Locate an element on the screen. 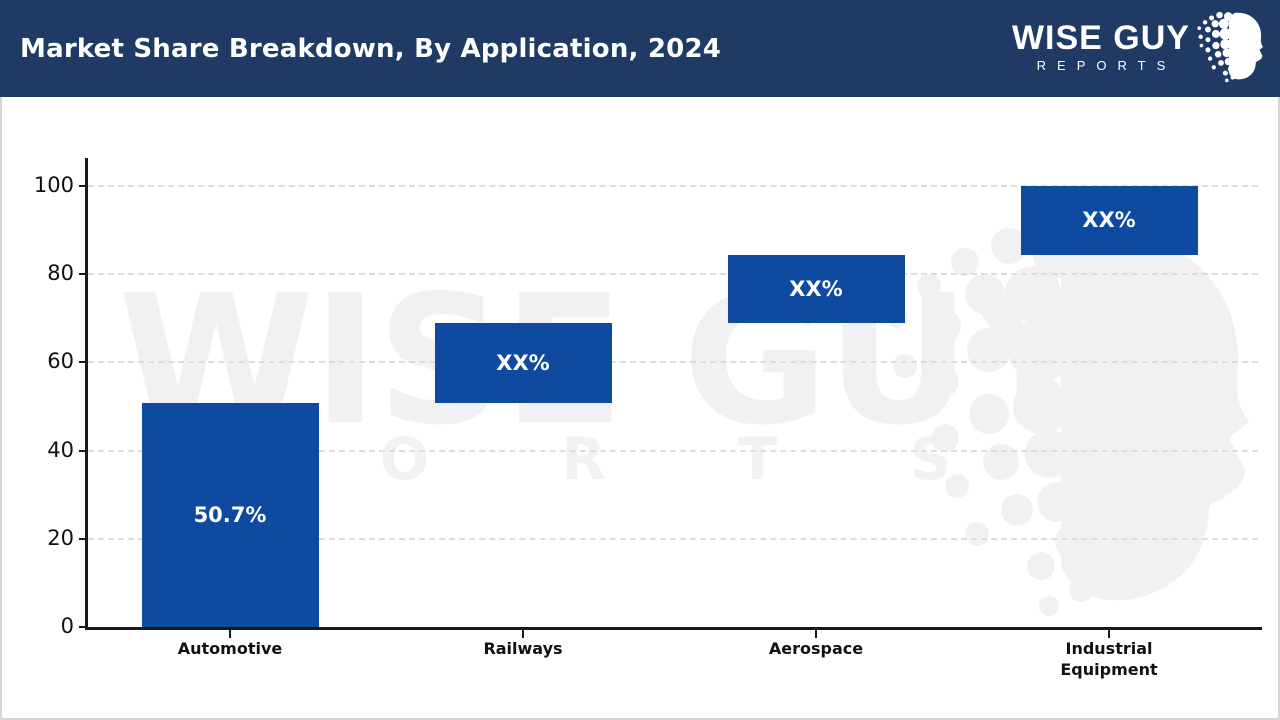  y-tick-label-100: 100 is located at coordinates (53, 185).